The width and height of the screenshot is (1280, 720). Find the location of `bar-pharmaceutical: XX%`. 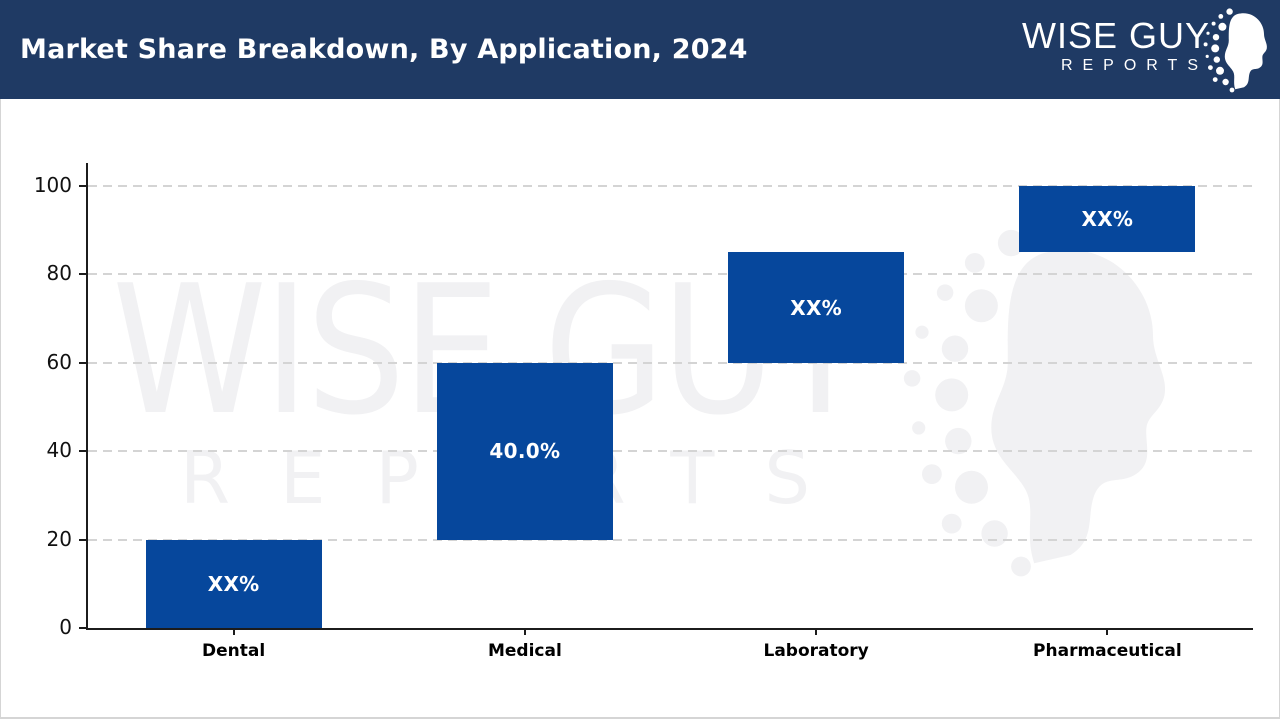

bar-pharmaceutical: XX% is located at coordinates (1107, 219).